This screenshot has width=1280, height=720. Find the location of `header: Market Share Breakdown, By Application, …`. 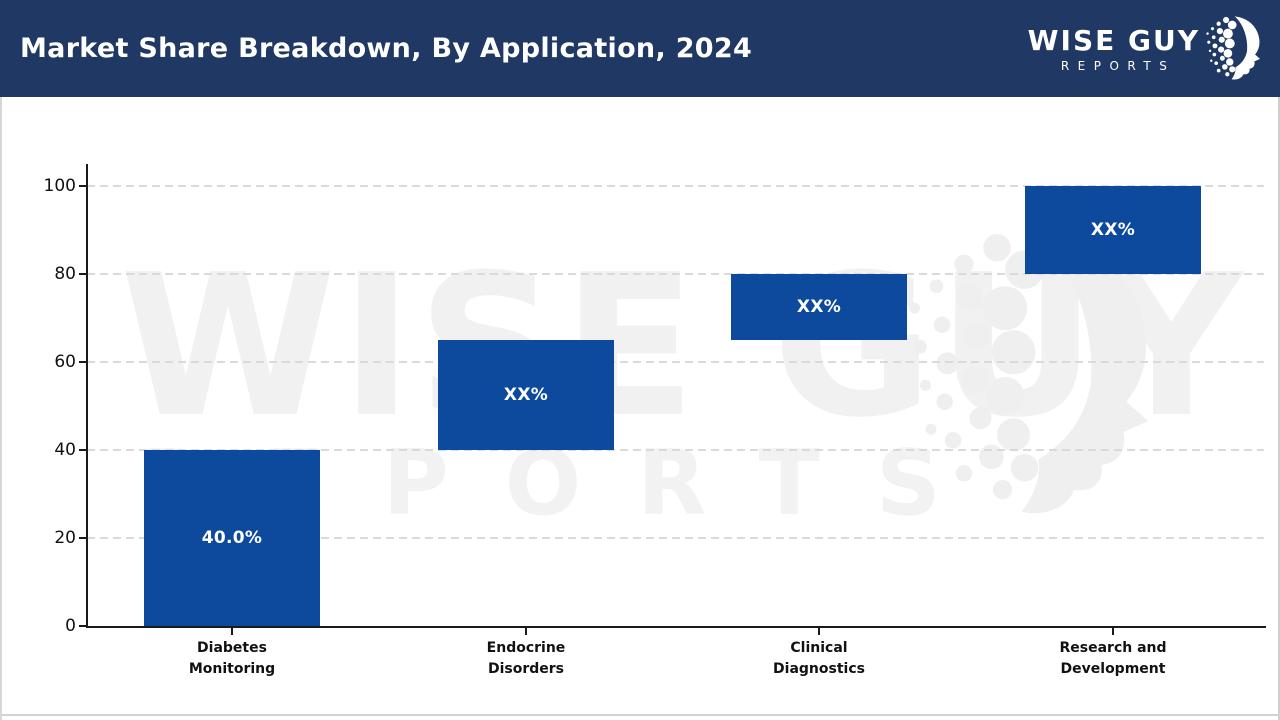

header: Market Share Breakdown, By Application, … is located at coordinates (640, 48).